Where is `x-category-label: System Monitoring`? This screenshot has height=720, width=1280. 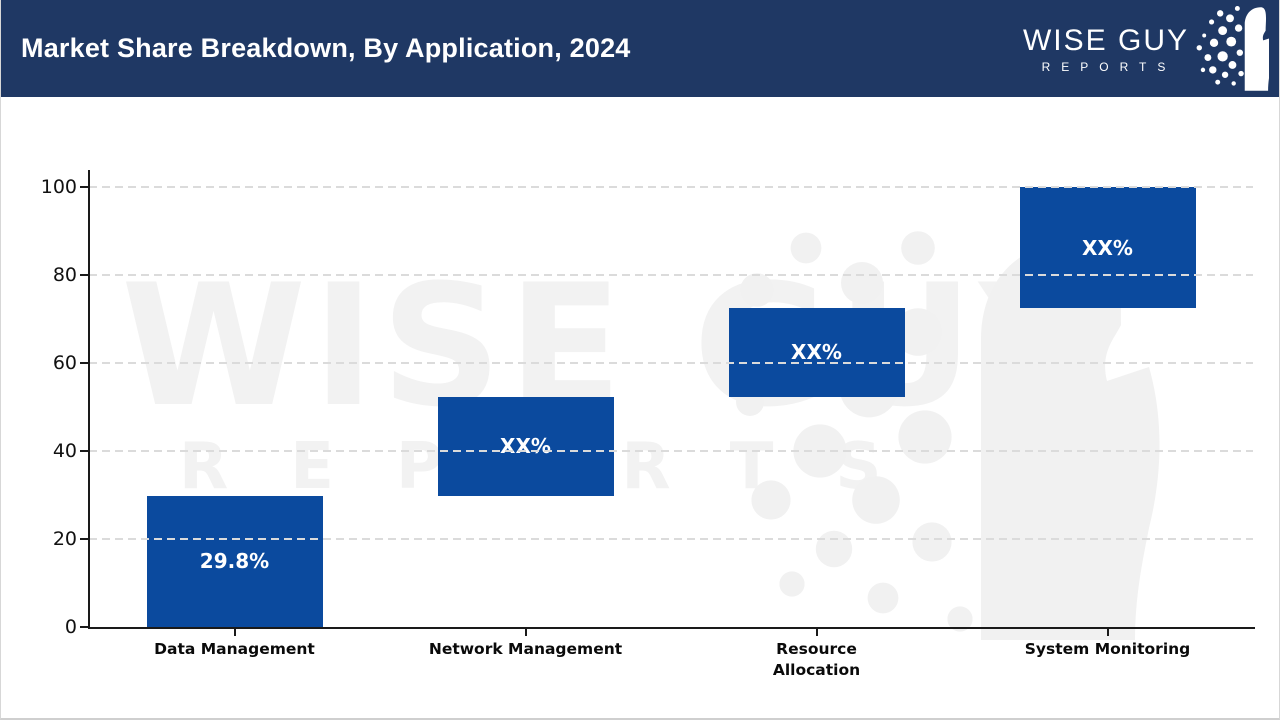
x-category-label: System Monitoring is located at coordinates (1107, 649).